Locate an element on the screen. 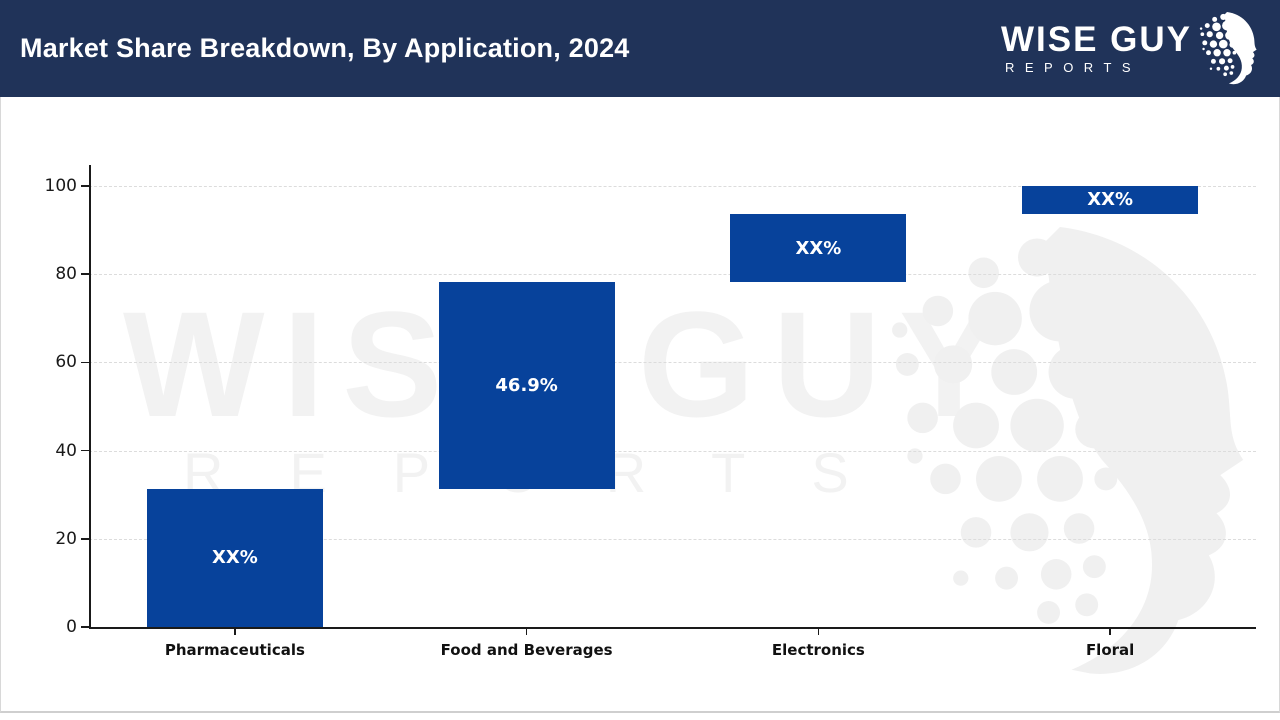 The height and width of the screenshot is (720, 1280). x-category-label-0: Pharmaceuticals is located at coordinates (234, 650).